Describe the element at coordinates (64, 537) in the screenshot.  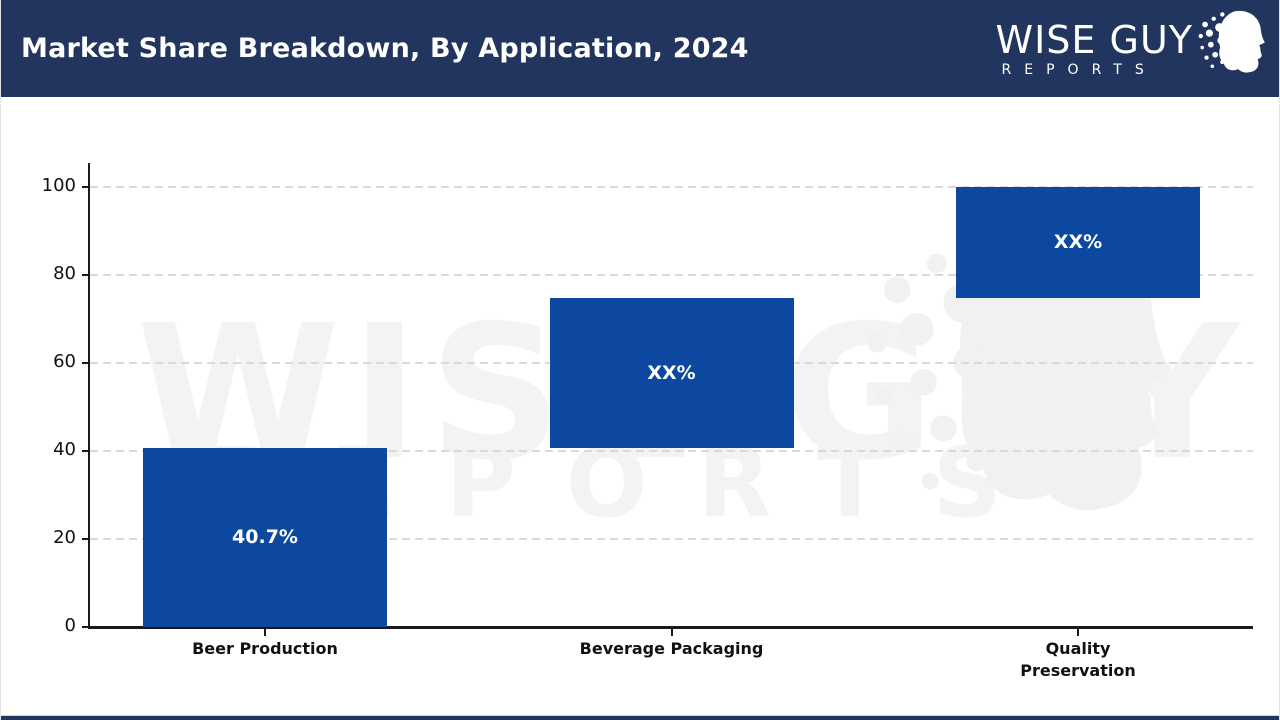
I see `y-axis-tick-label: 20` at that location.